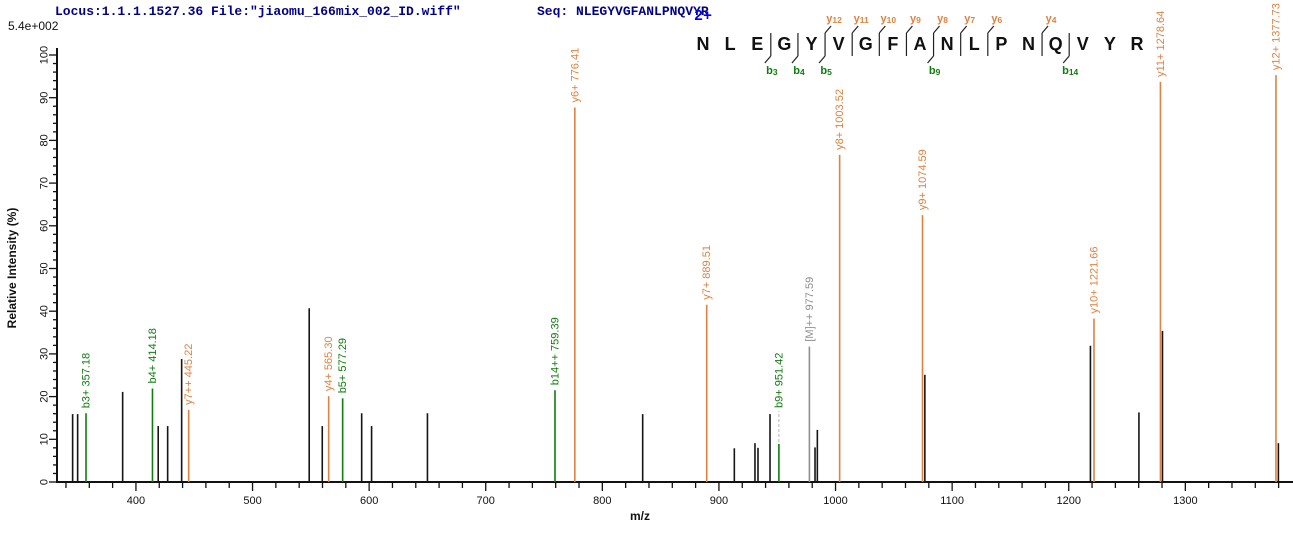 The width and height of the screenshot is (1293, 536). What do you see at coordinates (45, 396) in the screenshot?
I see `y-tick-label: 20` at bounding box center [45, 396].